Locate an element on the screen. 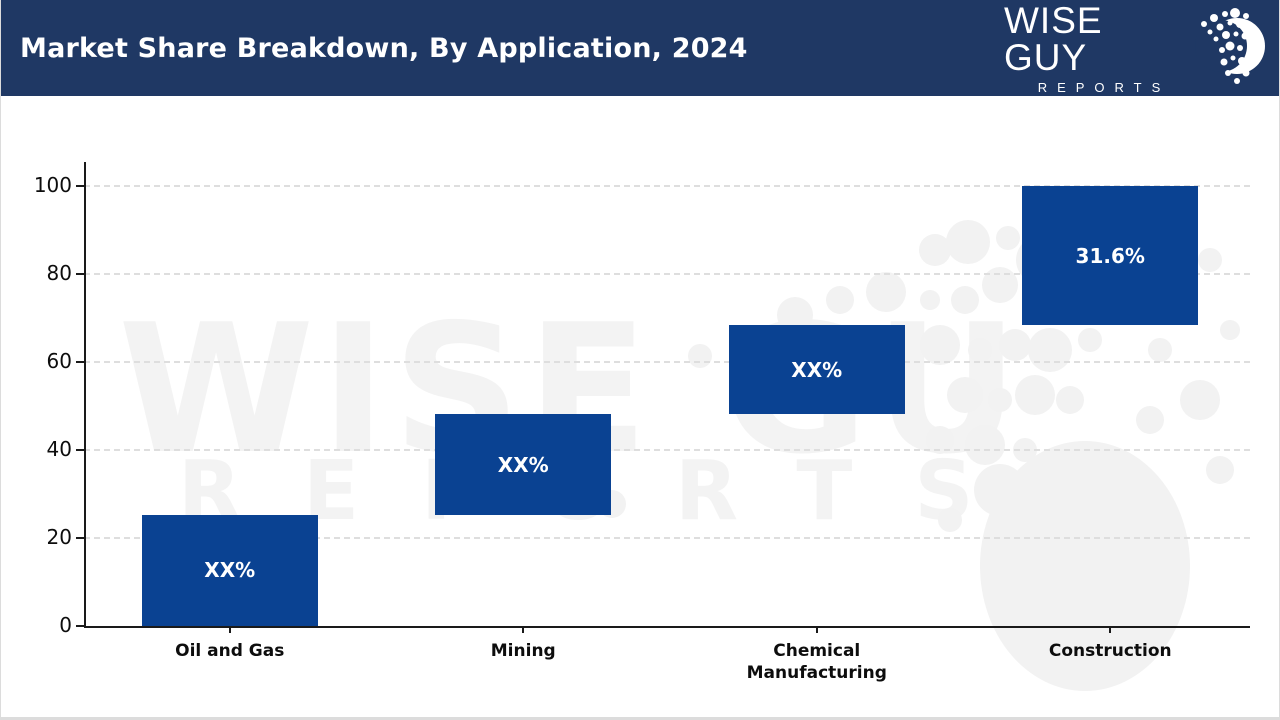  x-category-label-oil-and-gas: Oil and Gas is located at coordinates (230, 651).